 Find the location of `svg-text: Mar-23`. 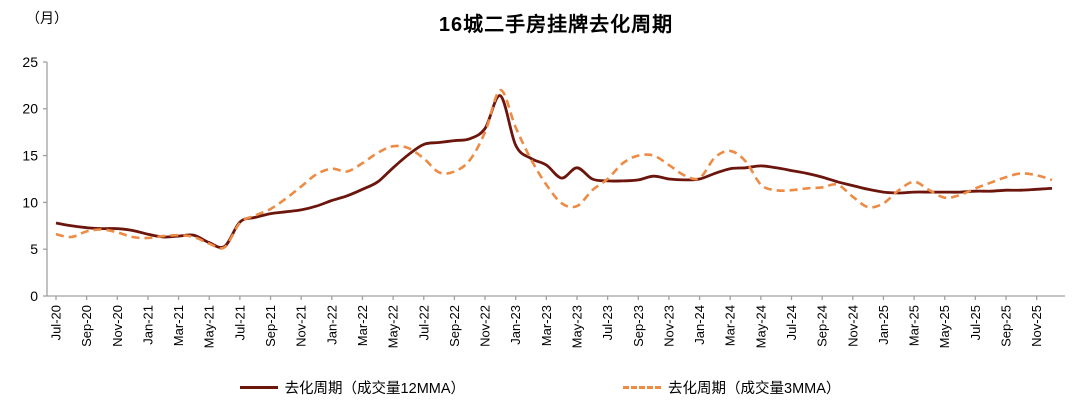

svg-text: Mar-23 is located at coordinates (546, 325).